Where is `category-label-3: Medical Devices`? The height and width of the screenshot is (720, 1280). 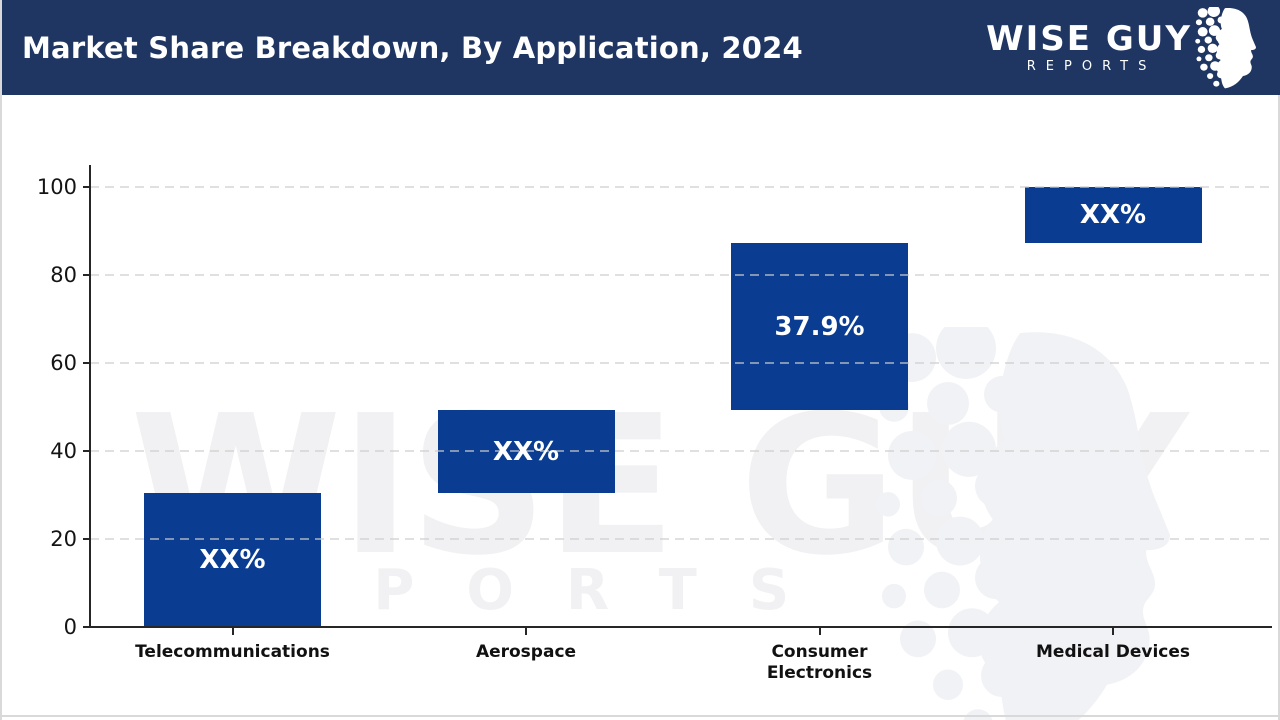 category-label-3: Medical Devices is located at coordinates (1113, 652).